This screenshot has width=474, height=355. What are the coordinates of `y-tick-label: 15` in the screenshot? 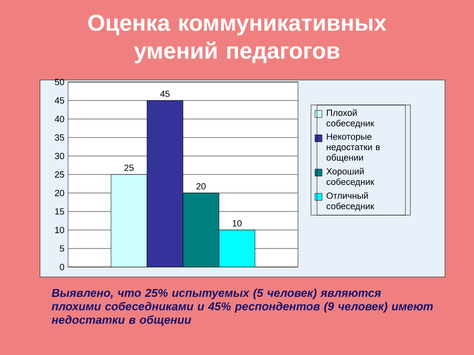 It's located at (59, 211).